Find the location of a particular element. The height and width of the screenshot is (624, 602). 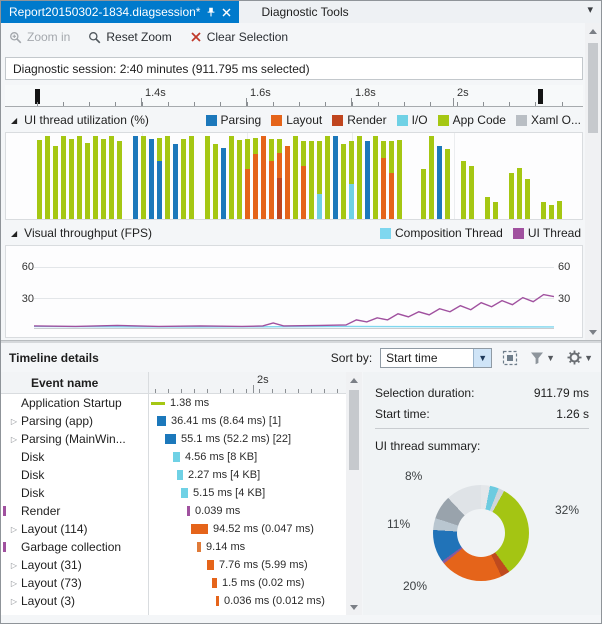

sort-by-select: Start time ▼ is located at coordinates (436, 357).